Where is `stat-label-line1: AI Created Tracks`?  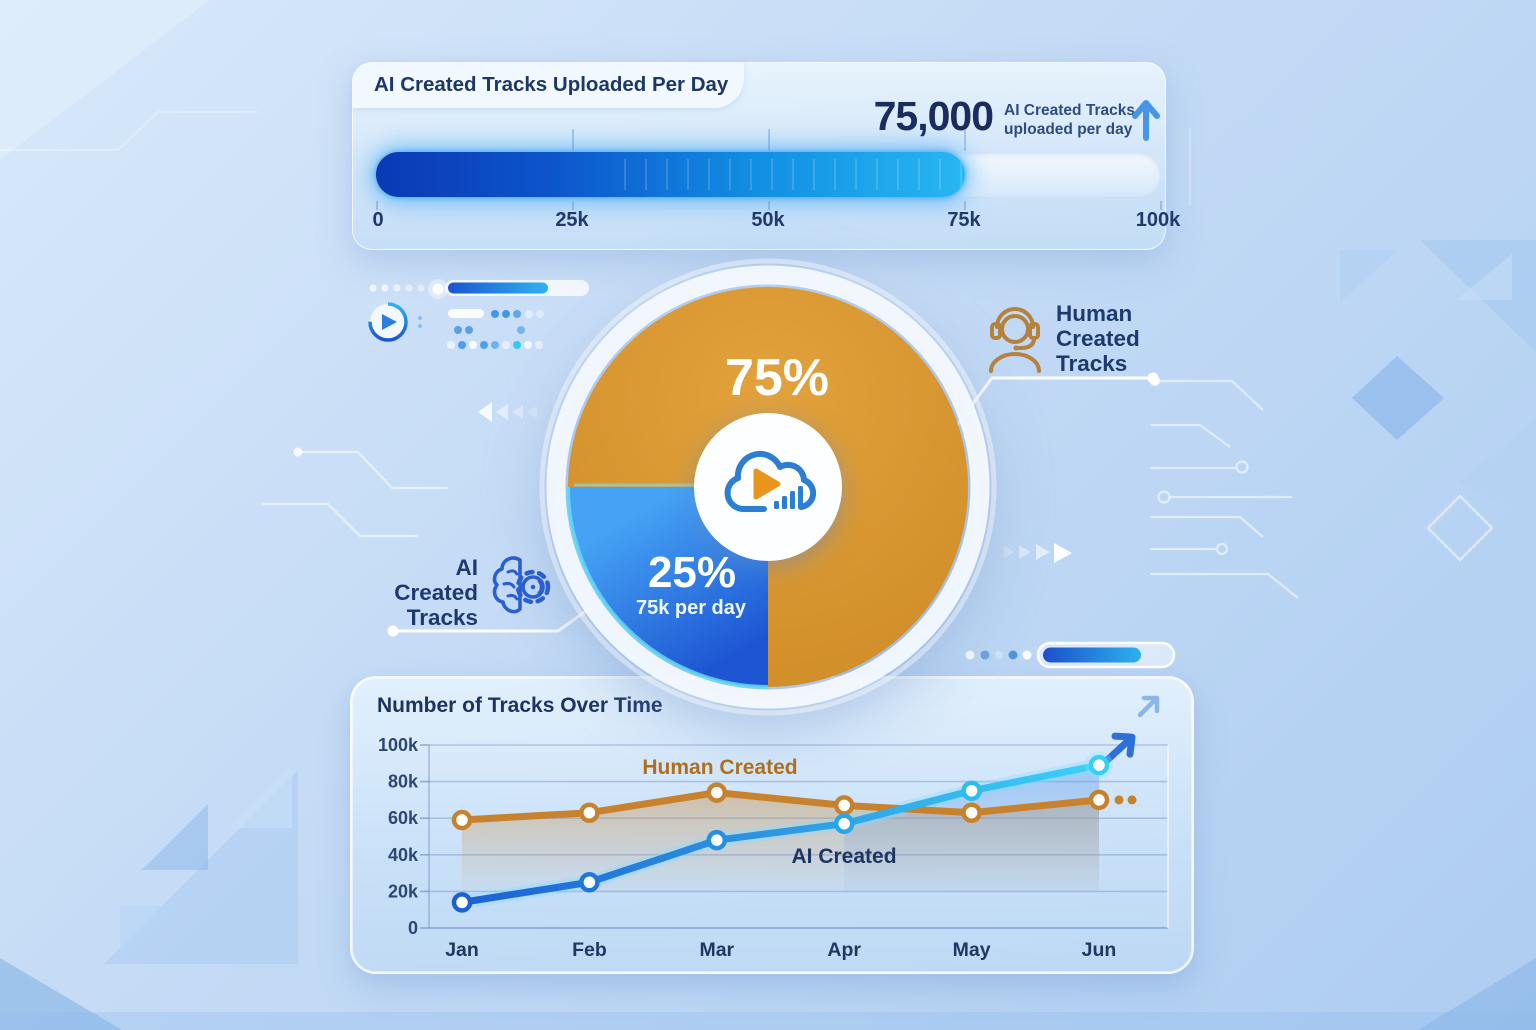
stat-label-line1: AI Created Tracks is located at coordinates (1069, 110).